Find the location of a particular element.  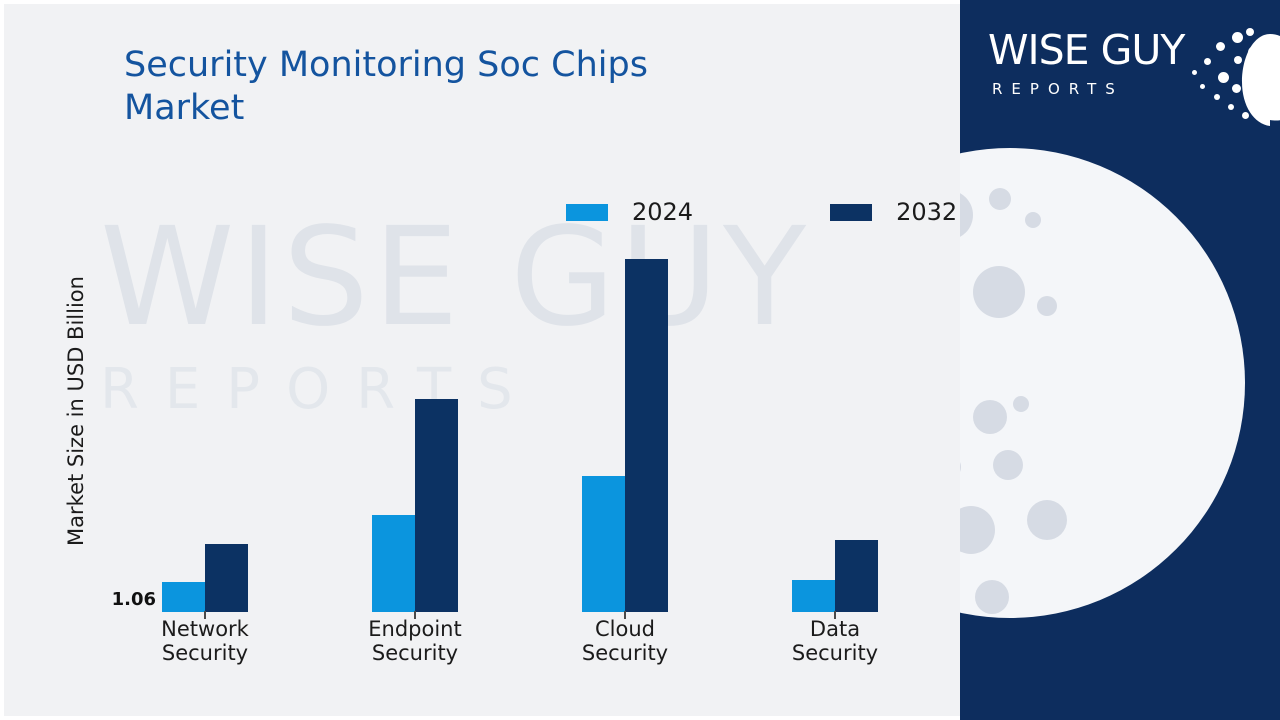

wiseguy-logo: WISE GUY REPORTS is located at coordinates (1134, 76).